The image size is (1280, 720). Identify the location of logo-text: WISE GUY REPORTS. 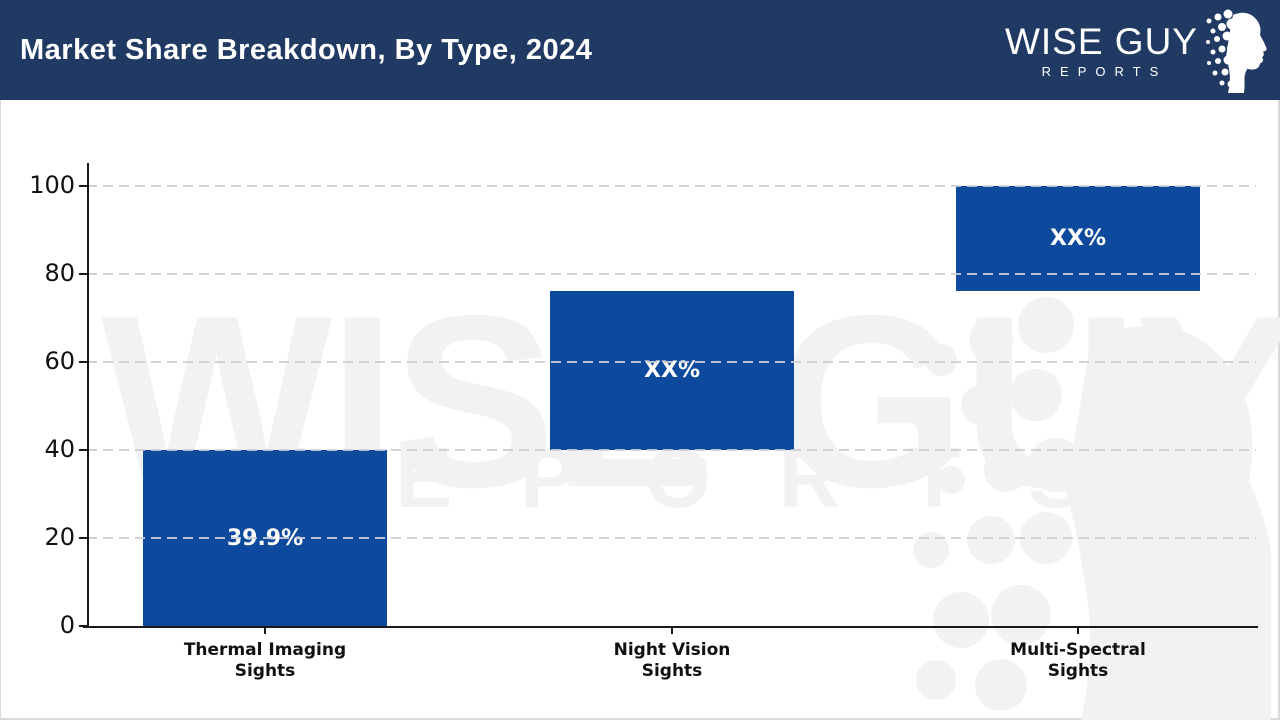
(1101, 49).